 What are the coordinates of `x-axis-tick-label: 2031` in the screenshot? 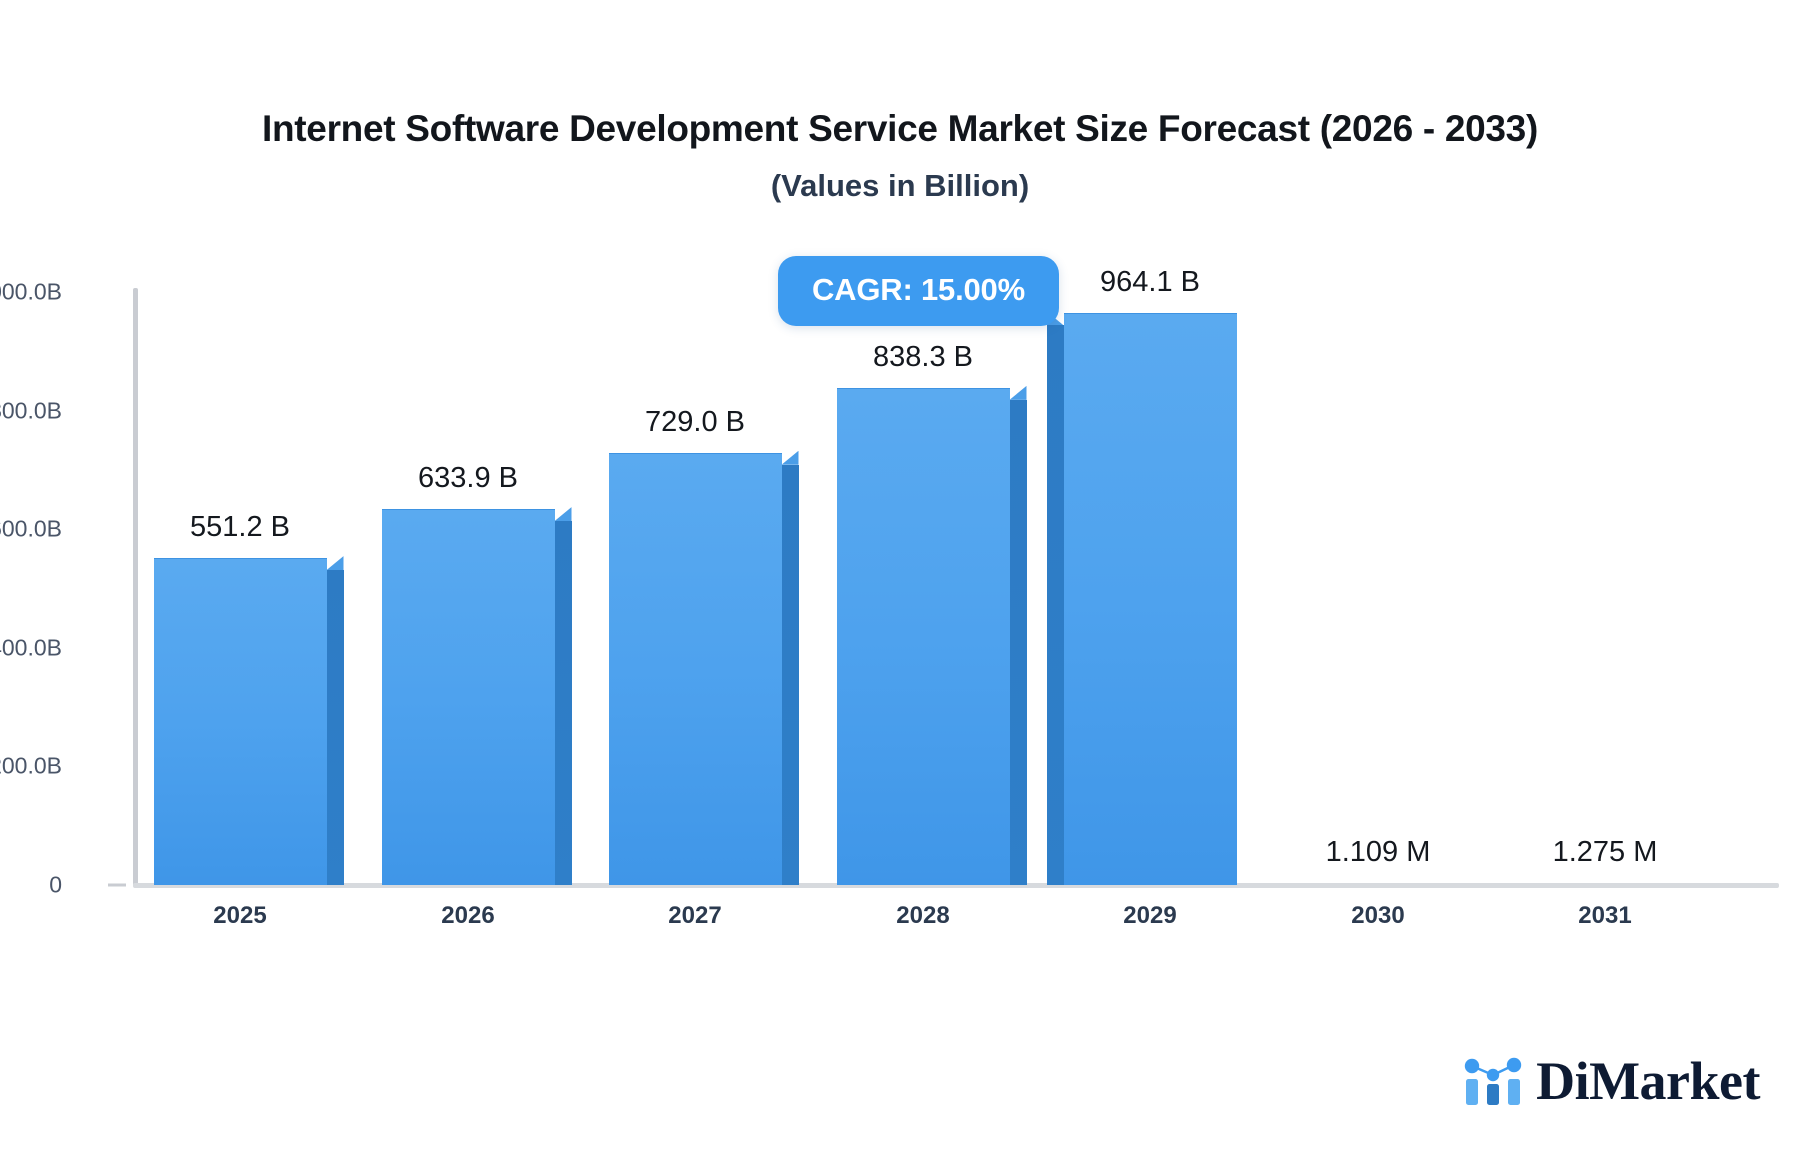 It's located at (1605, 915).